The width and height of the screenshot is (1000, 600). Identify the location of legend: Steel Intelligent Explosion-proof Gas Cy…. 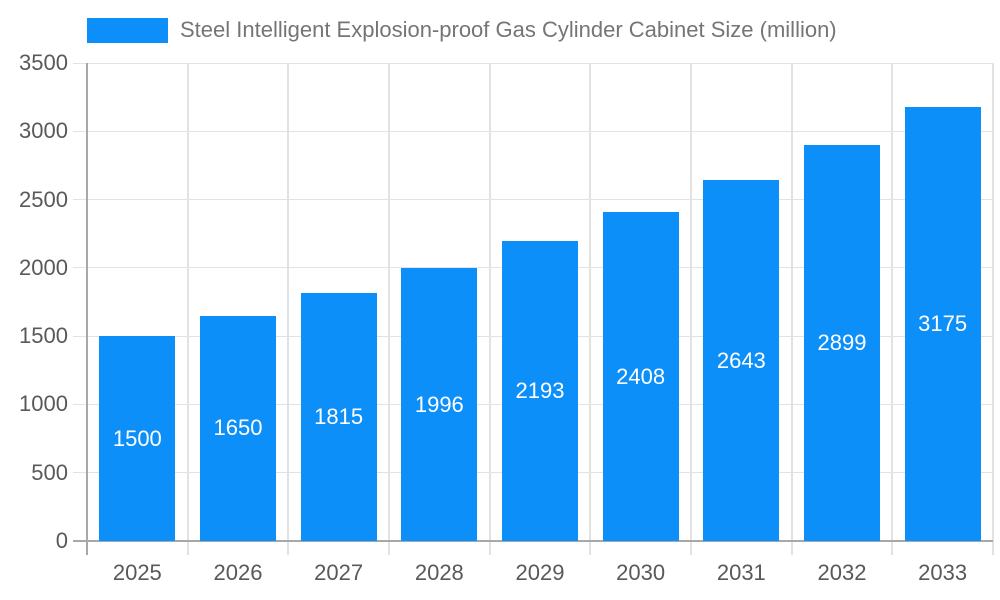
(500, 28).